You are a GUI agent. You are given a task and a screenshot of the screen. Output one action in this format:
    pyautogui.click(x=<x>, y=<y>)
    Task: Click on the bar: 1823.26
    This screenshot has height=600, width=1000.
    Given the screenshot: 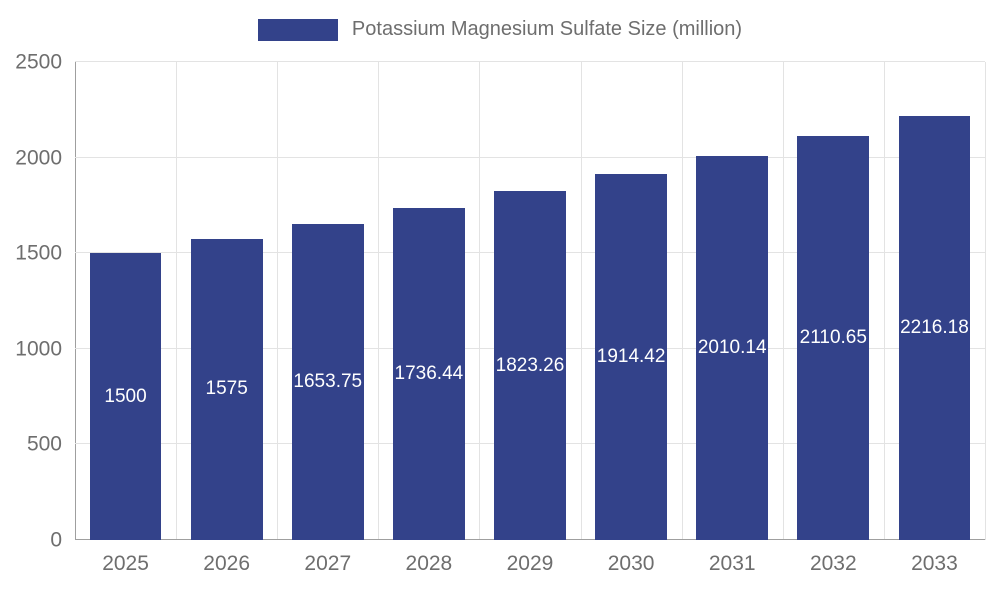 What is the action you would take?
    pyautogui.click(x=530, y=365)
    